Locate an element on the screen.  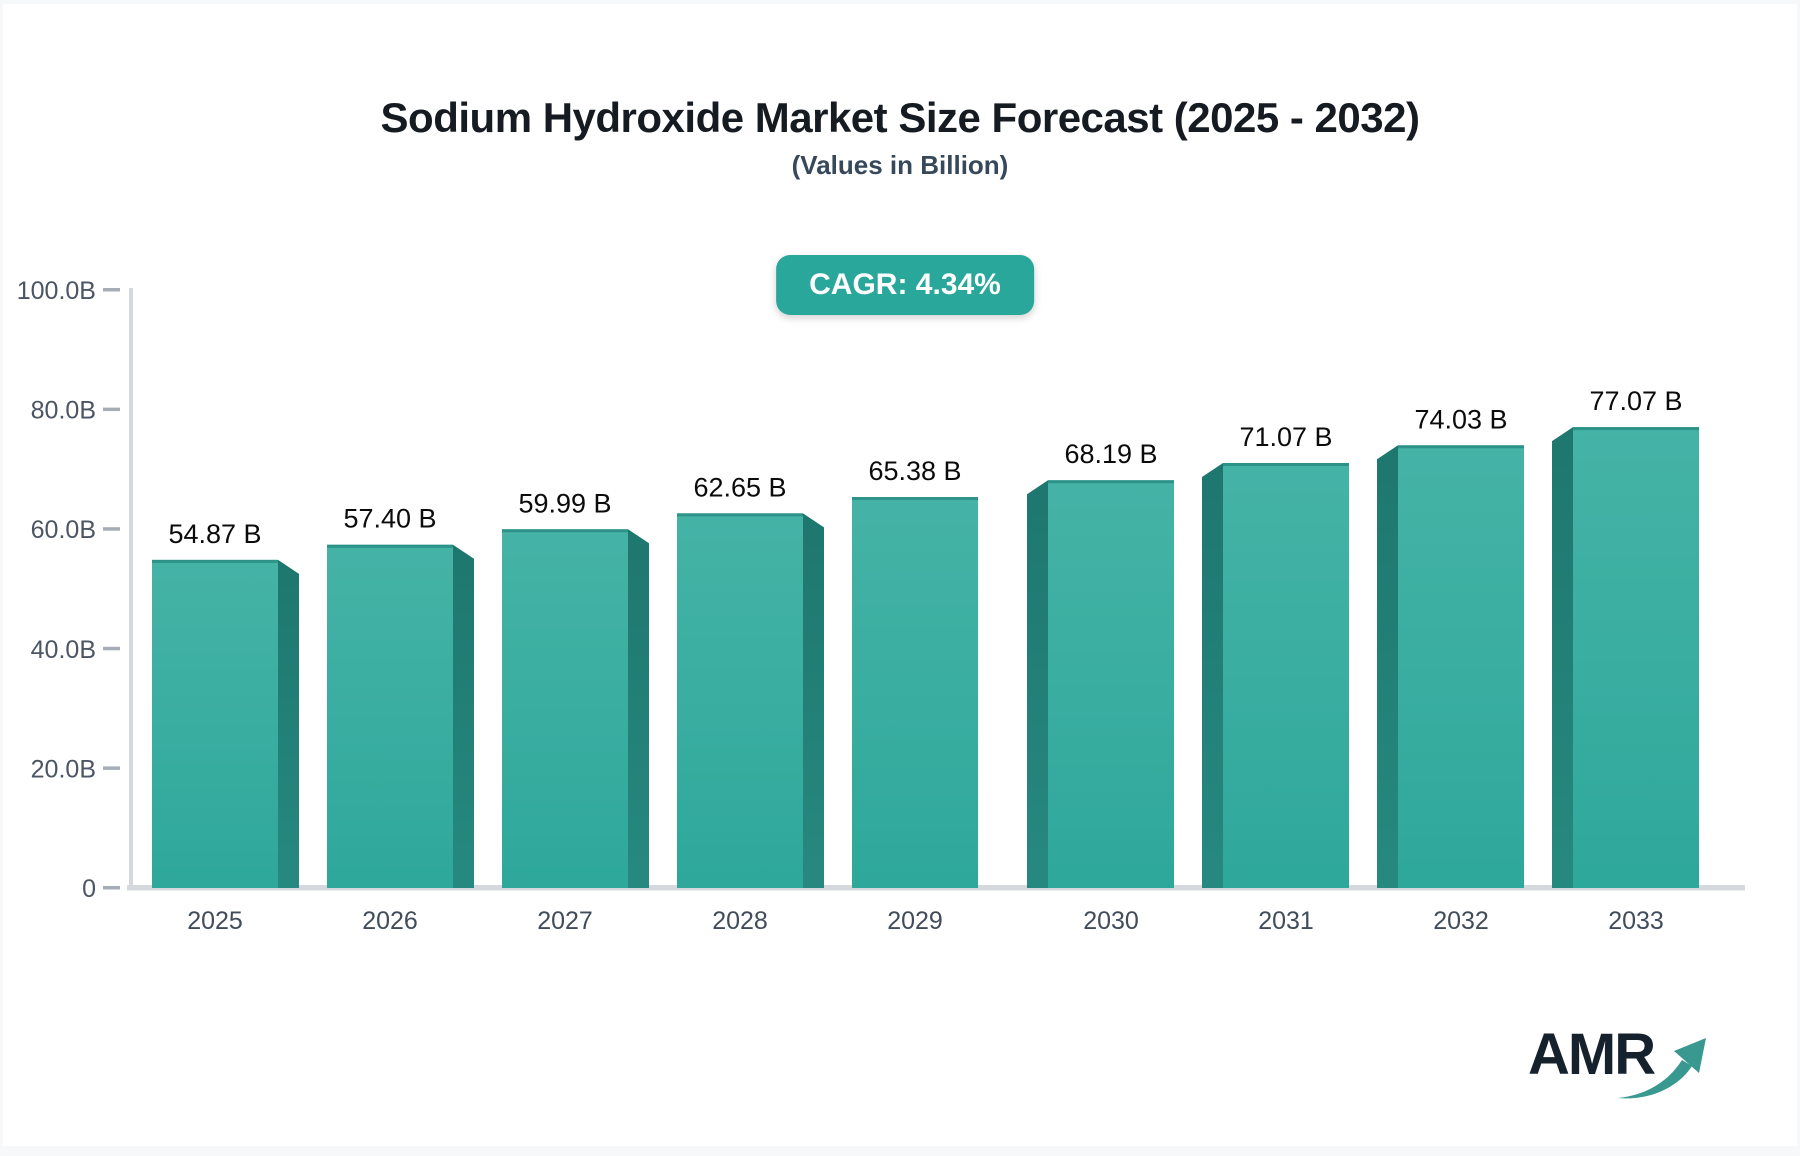
bar-group-2030: 68.19 B 2030 is located at coordinates (1100, 687).